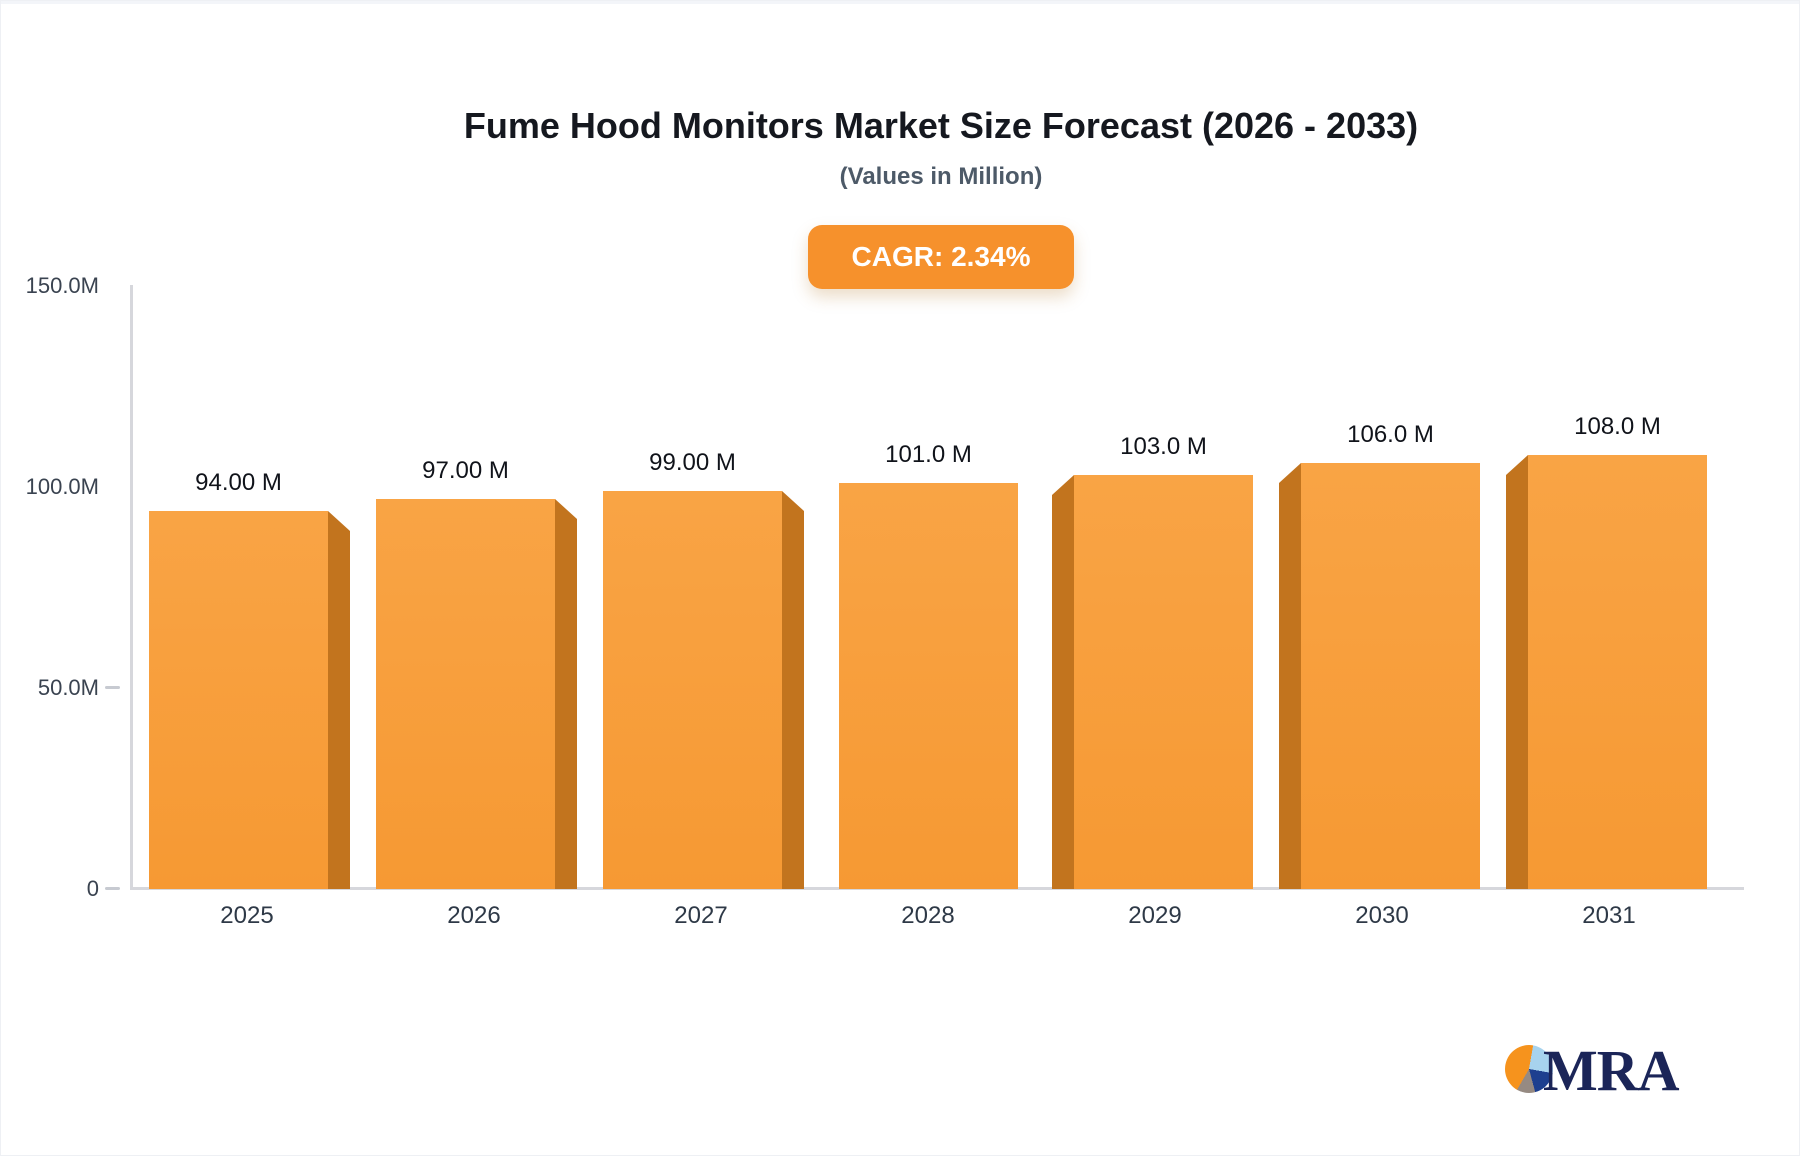 This screenshot has width=1800, height=1156. What do you see at coordinates (1529, 1069) in the screenshot?
I see `pie-chart-icon` at bounding box center [1529, 1069].